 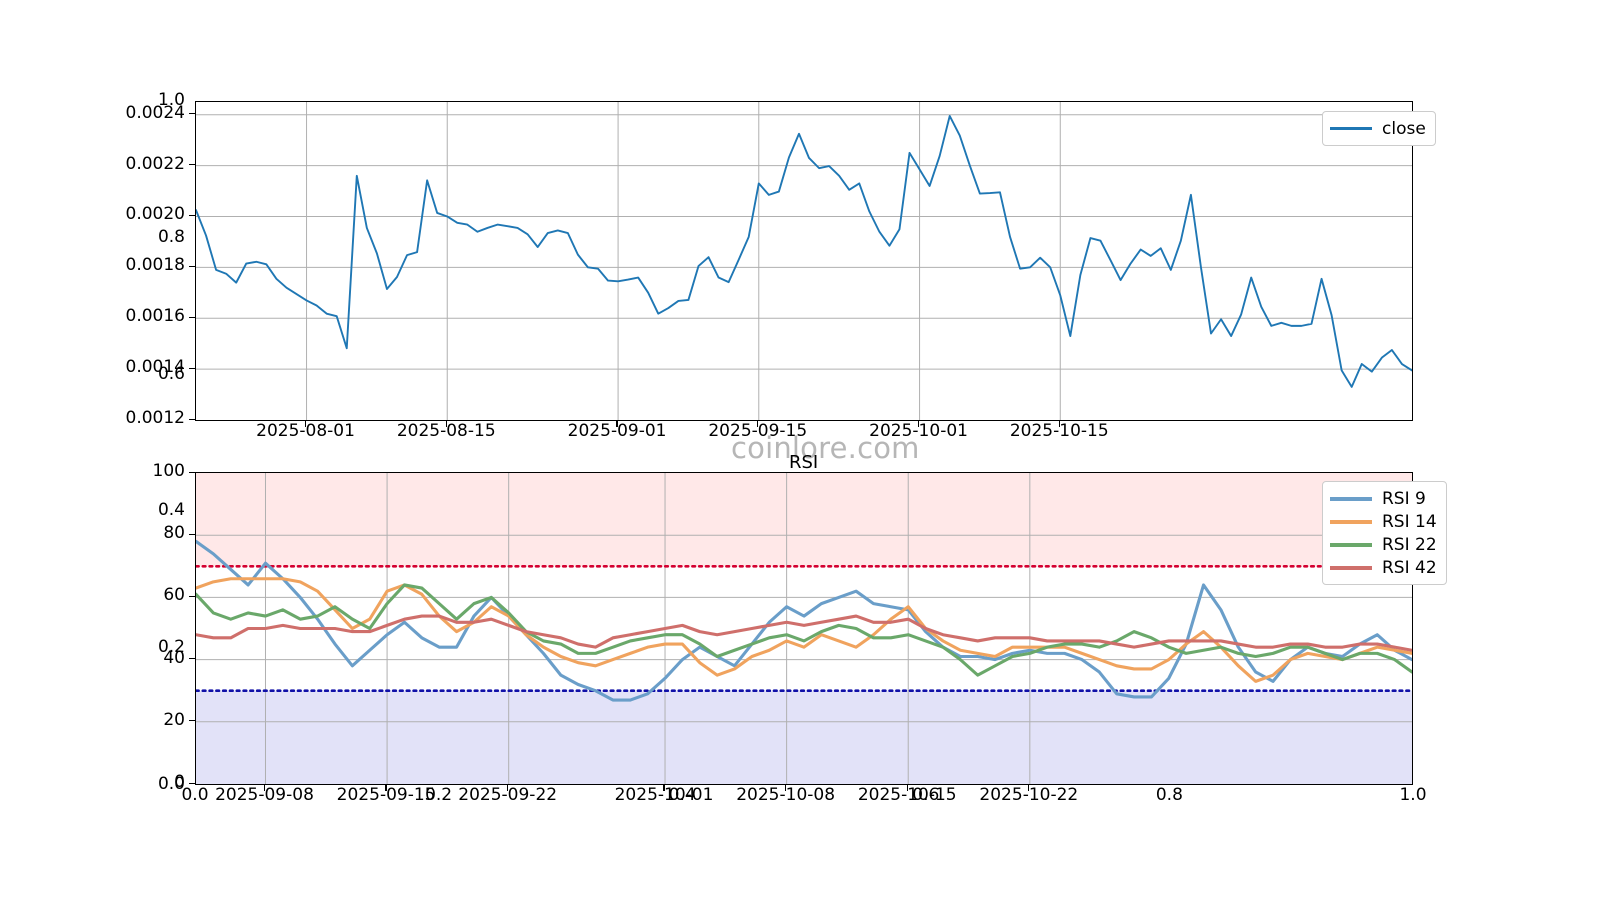 What do you see at coordinates (174, 657) in the screenshot?
I see `axis-tick-label-y: 40` at bounding box center [174, 657].